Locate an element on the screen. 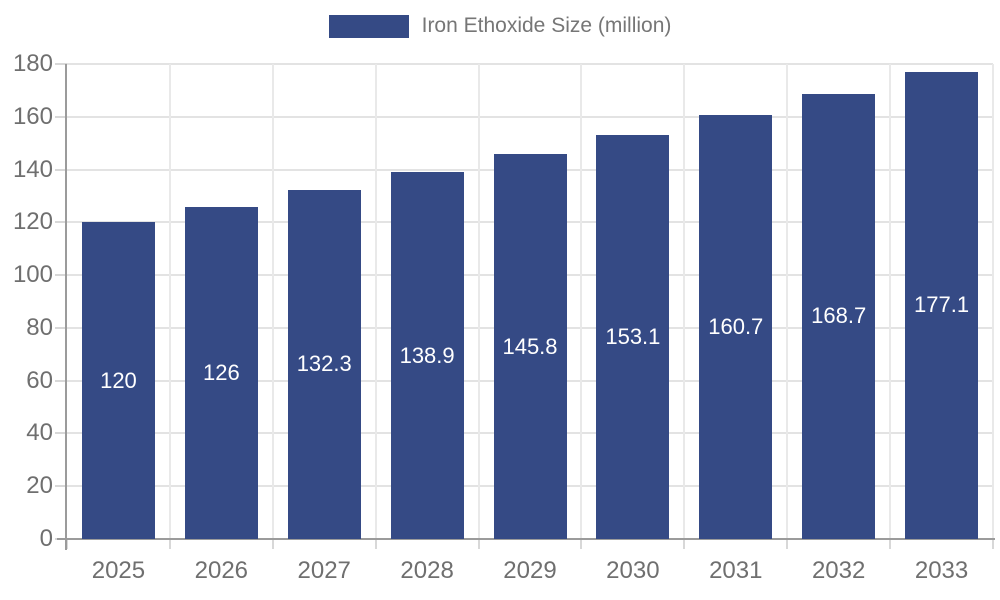  x-tick-label: 2026 is located at coordinates (221, 570).